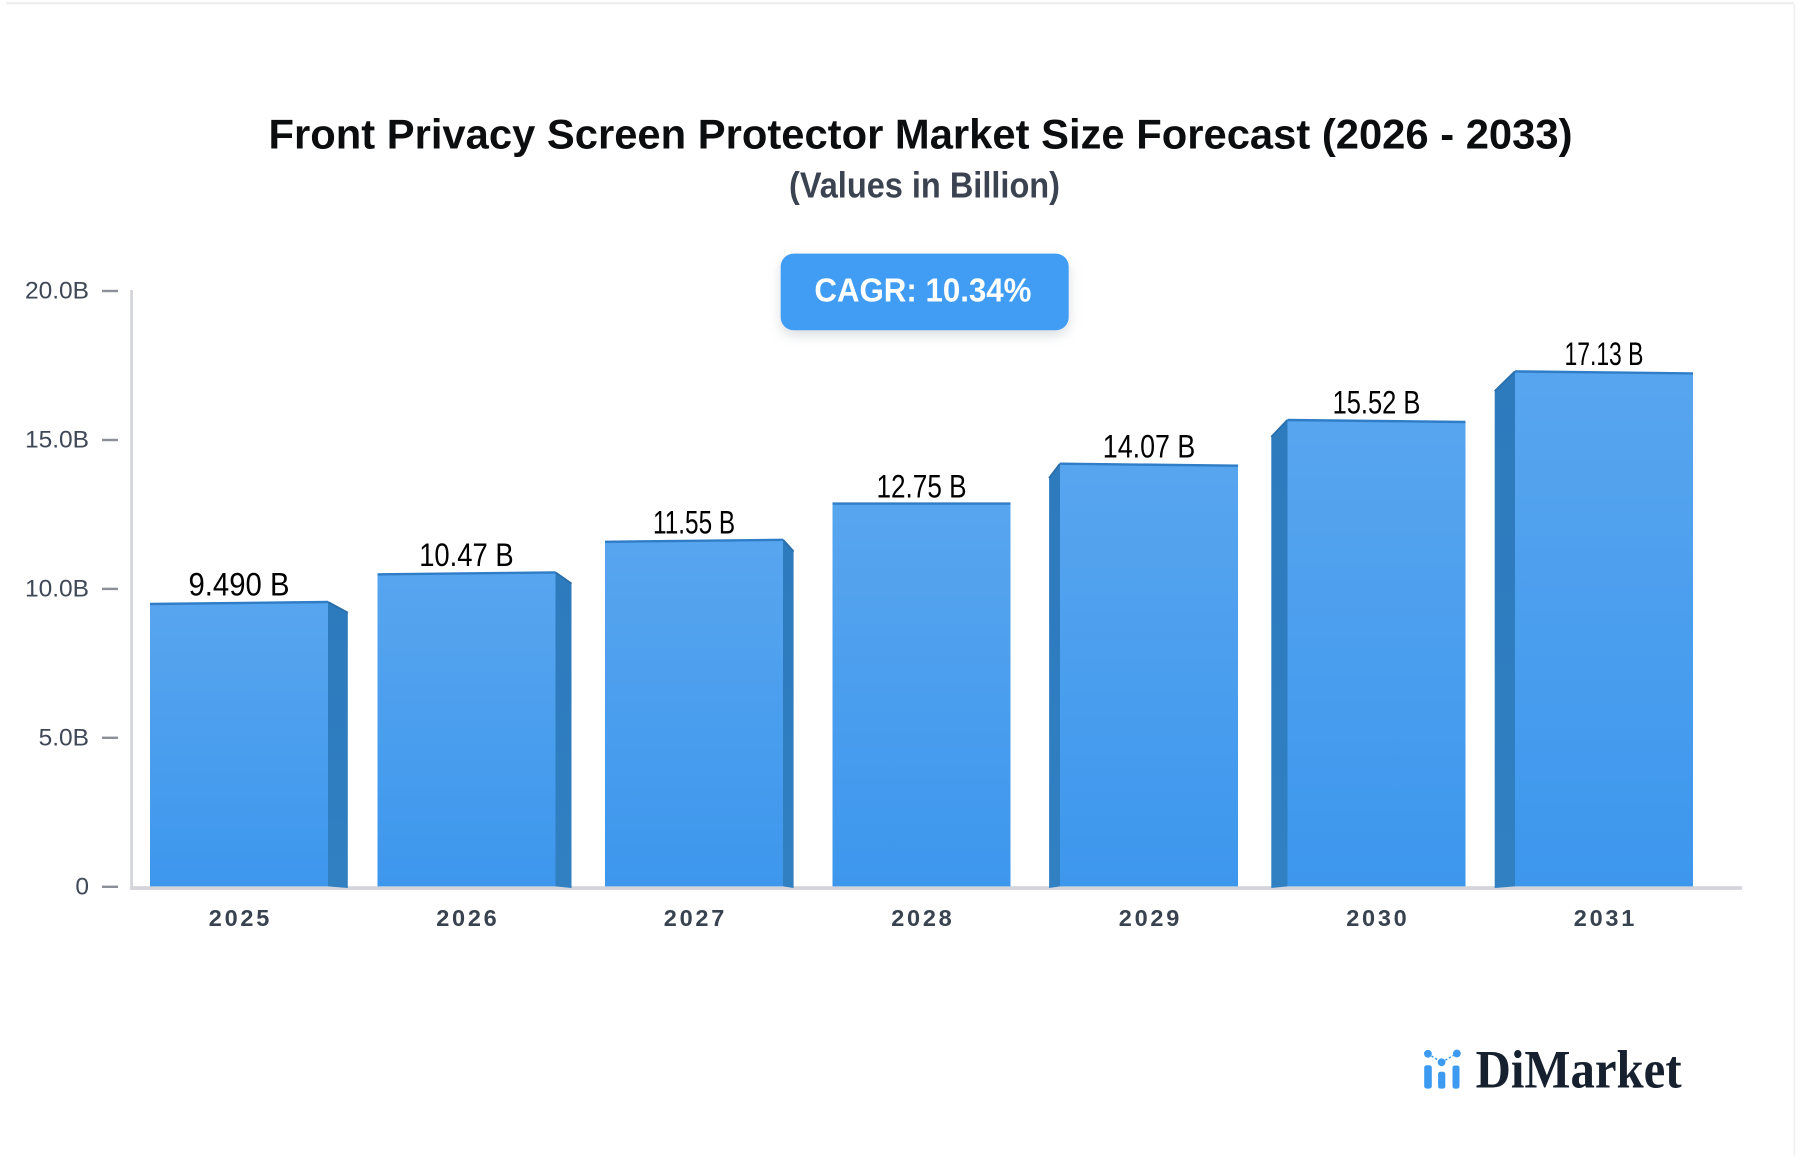 The image size is (1800, 1161). I want to click on svg-text: 0, so click(82, 886).